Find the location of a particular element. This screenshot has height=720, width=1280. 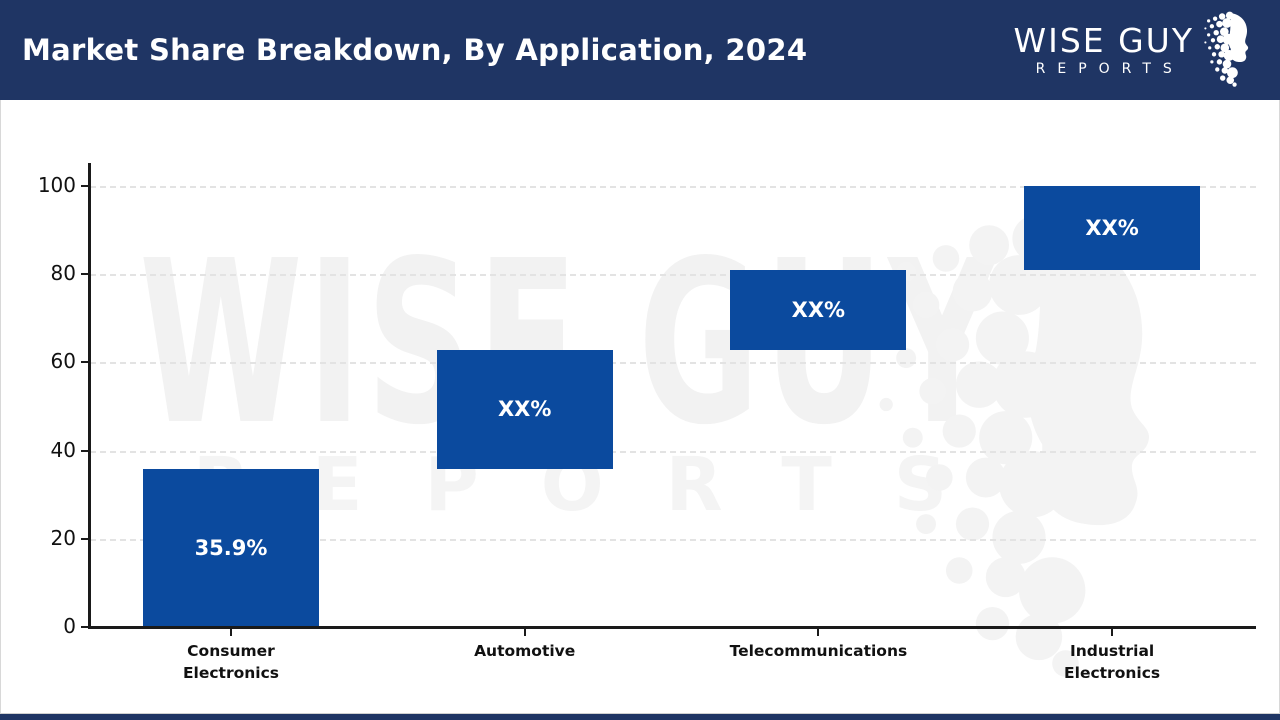

y-tick-label: 0 is located at coordinates (69, 626).